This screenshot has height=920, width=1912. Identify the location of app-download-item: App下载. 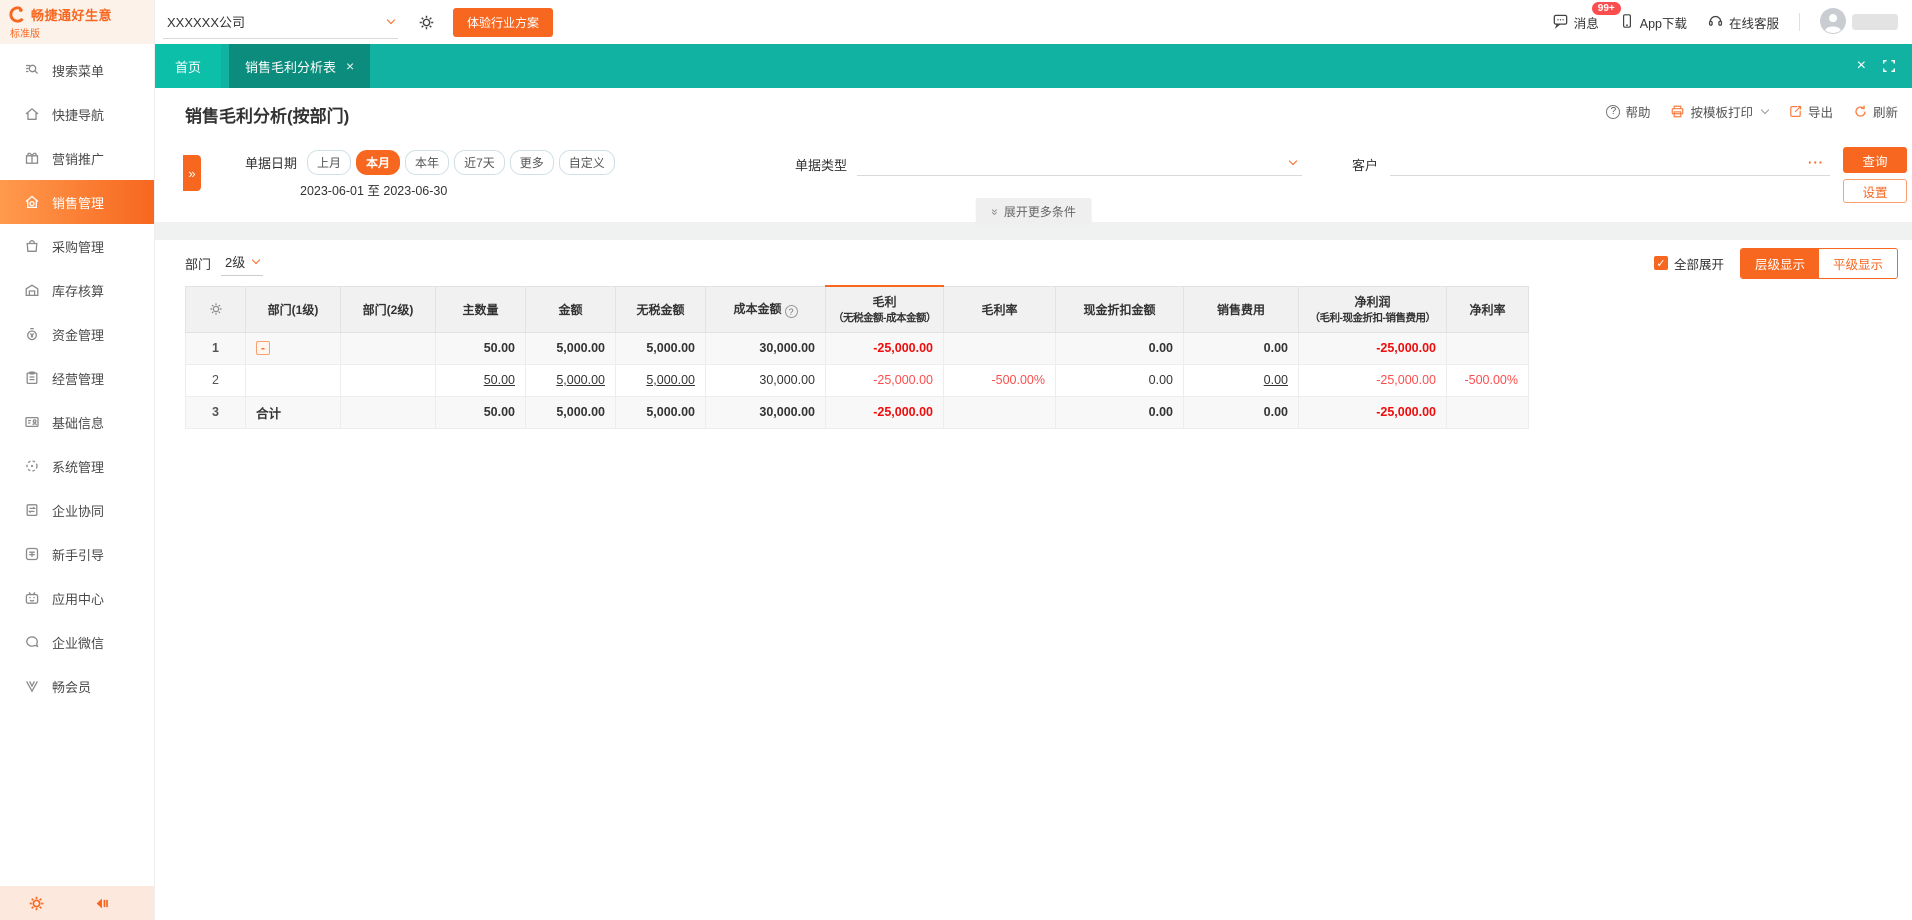
(1653, 22).